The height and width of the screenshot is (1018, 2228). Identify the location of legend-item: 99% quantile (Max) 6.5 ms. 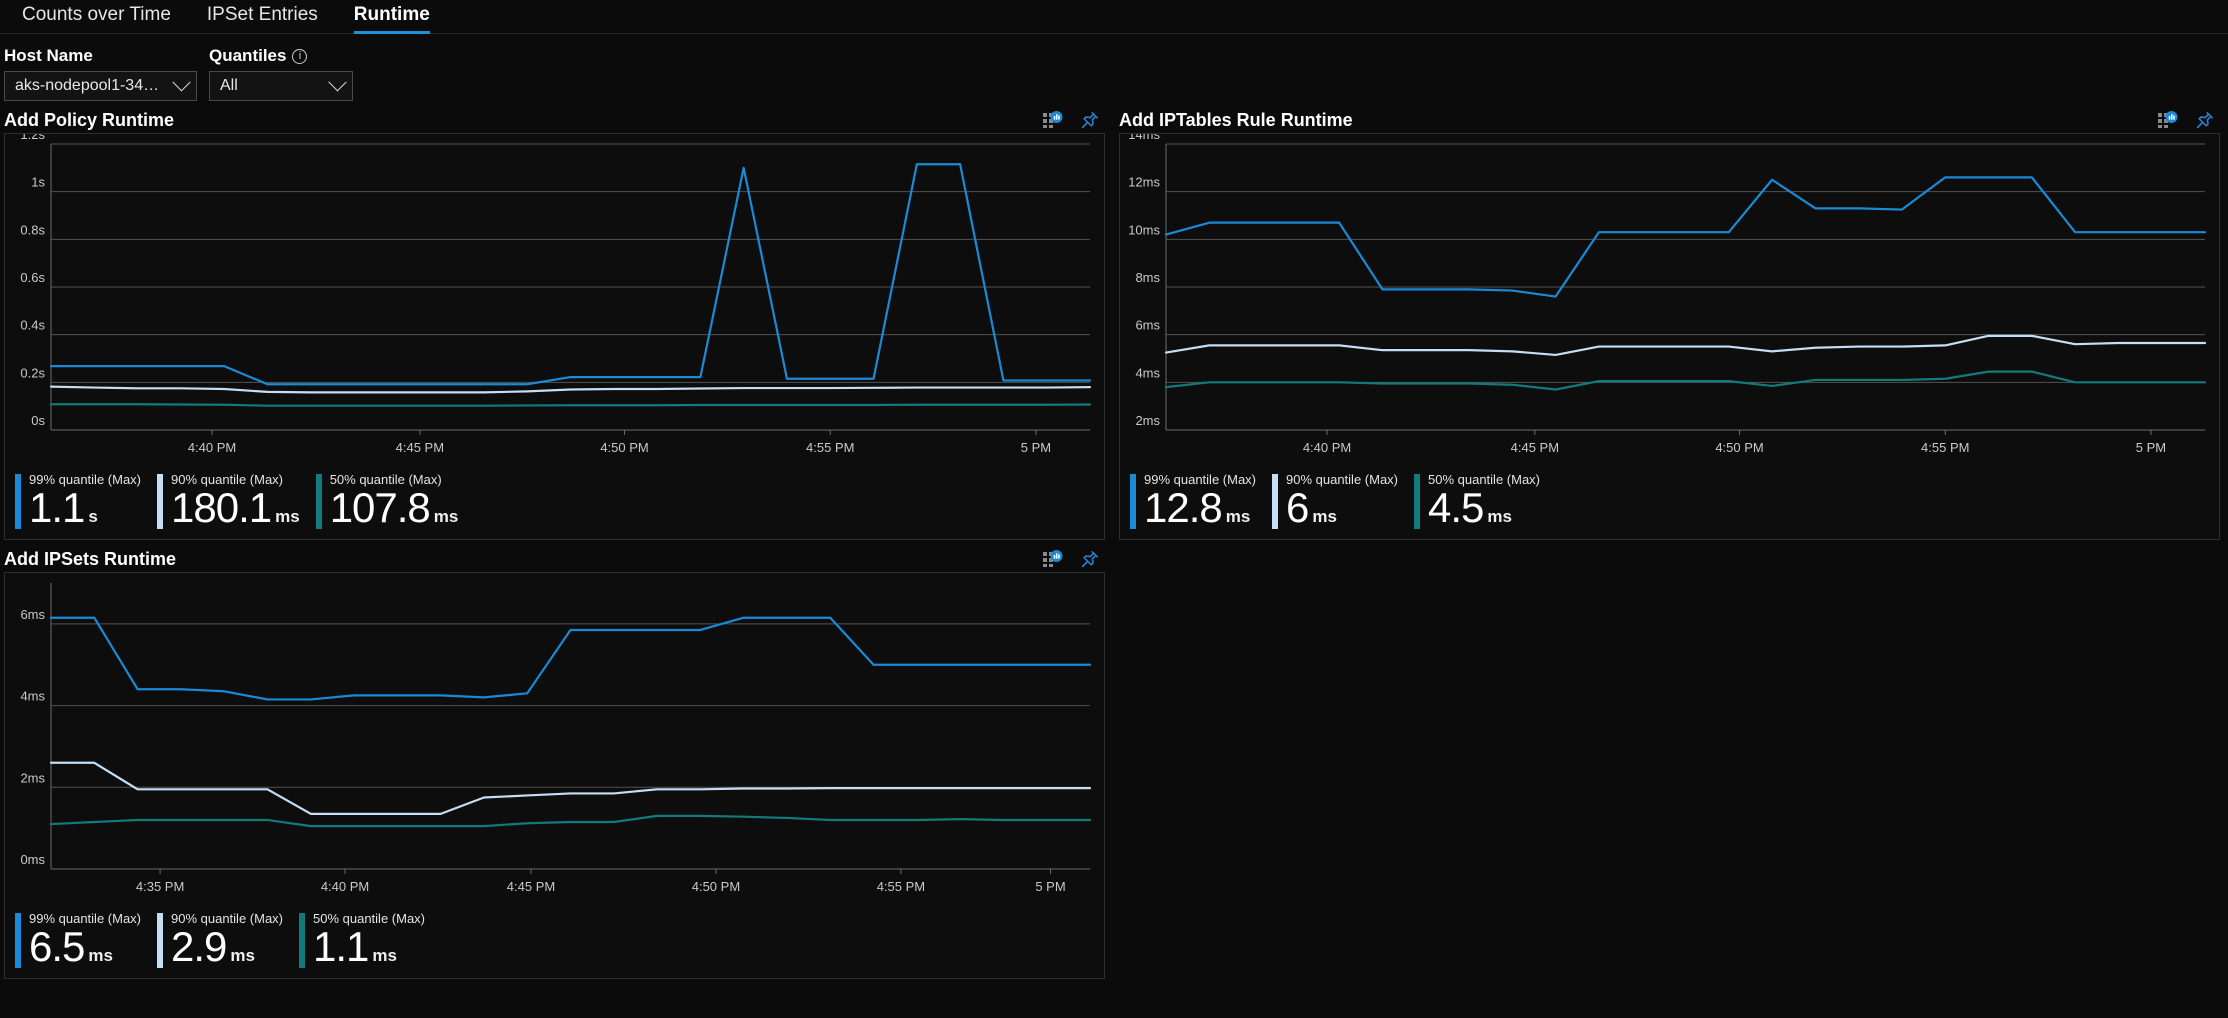
(86, 939).